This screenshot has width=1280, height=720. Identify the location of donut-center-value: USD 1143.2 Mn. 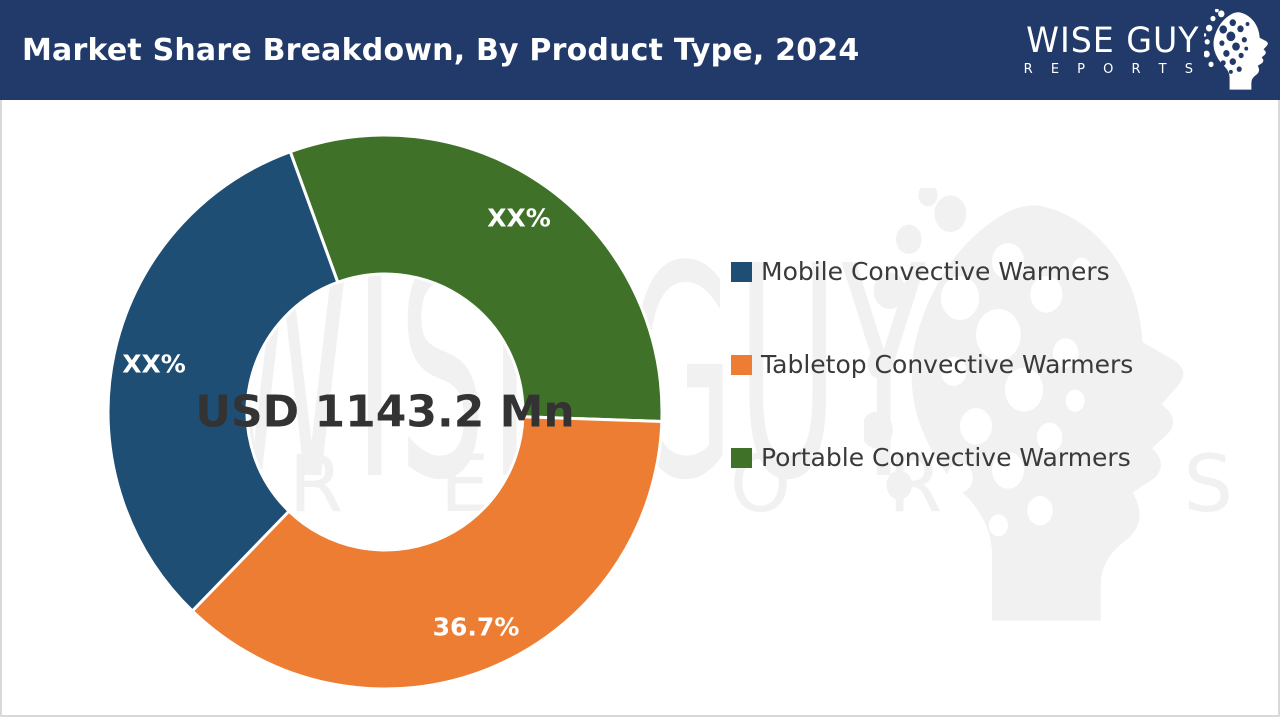
(385, 412).